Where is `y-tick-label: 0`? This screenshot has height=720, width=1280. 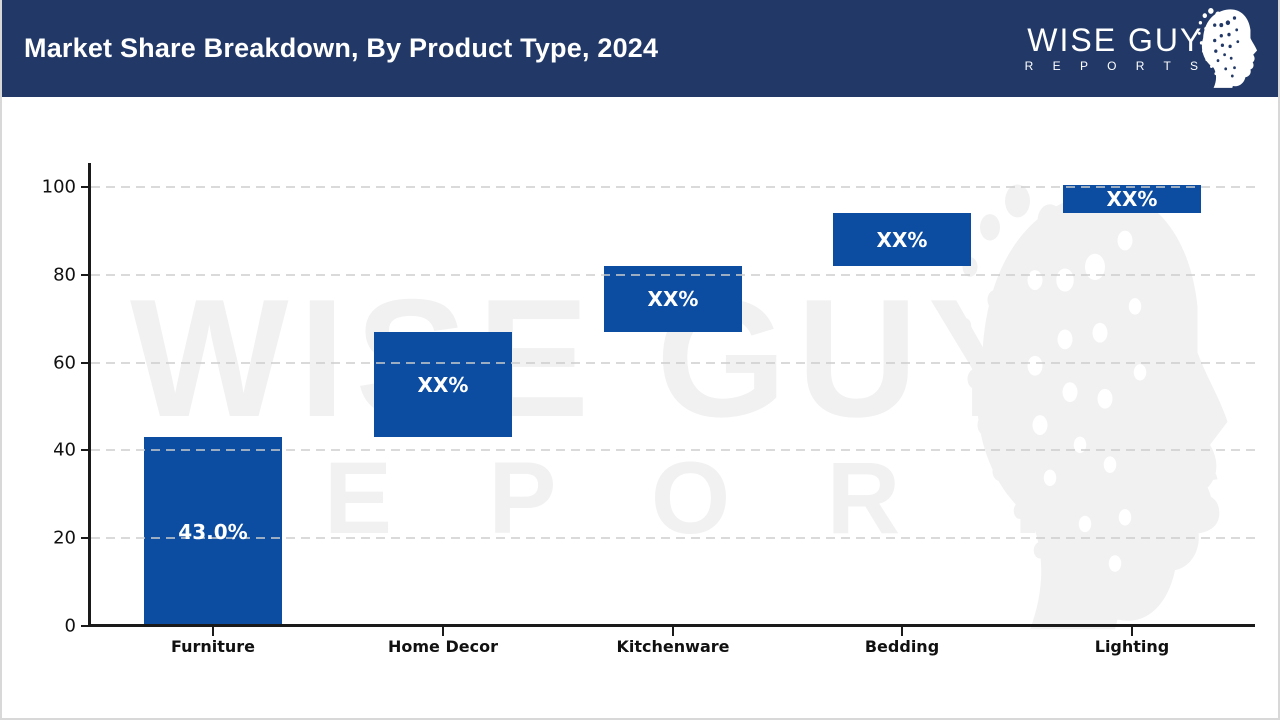 y-tick-label: 0 is located at coordinates (70, 626).